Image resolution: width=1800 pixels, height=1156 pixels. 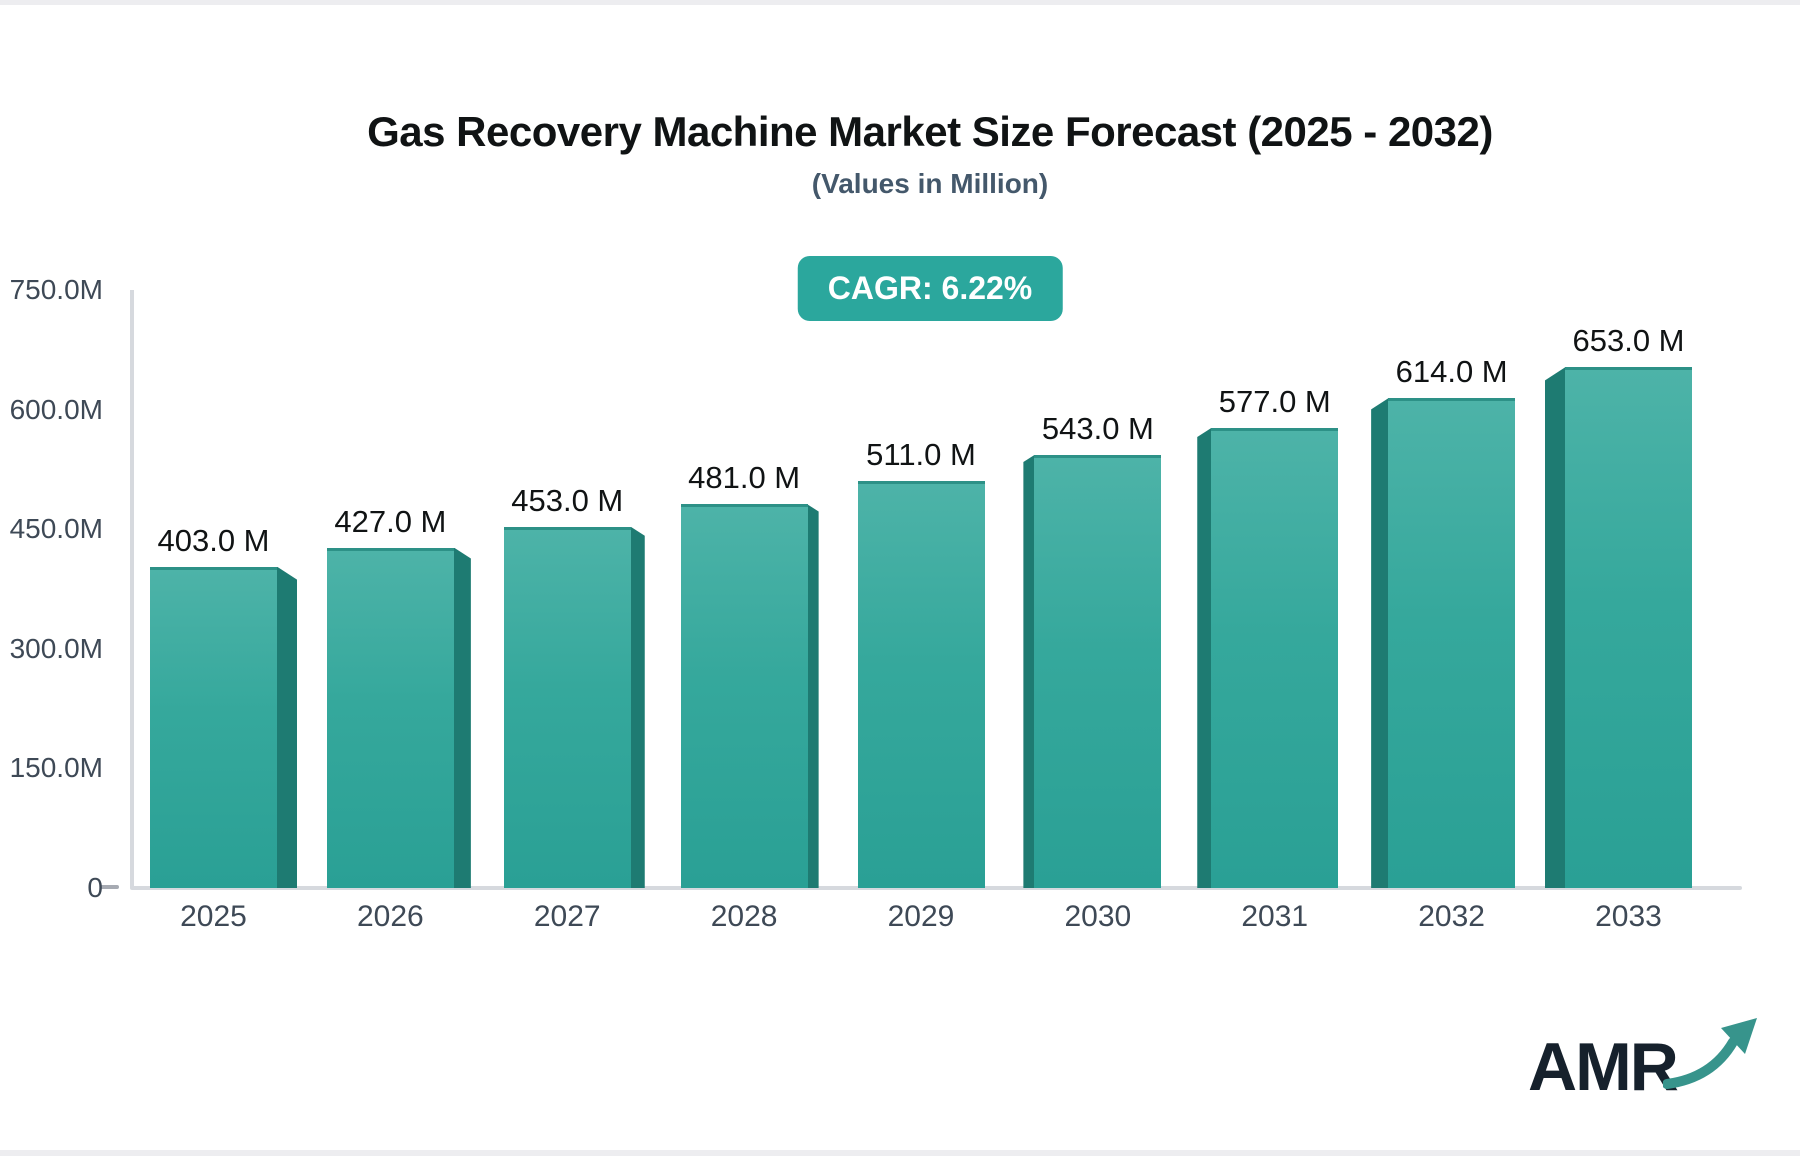 What do you see at coordinates (213, 540) in the screenshot?
I see `bar-value-label: 403.0 M` at bounding box center [213, 540].